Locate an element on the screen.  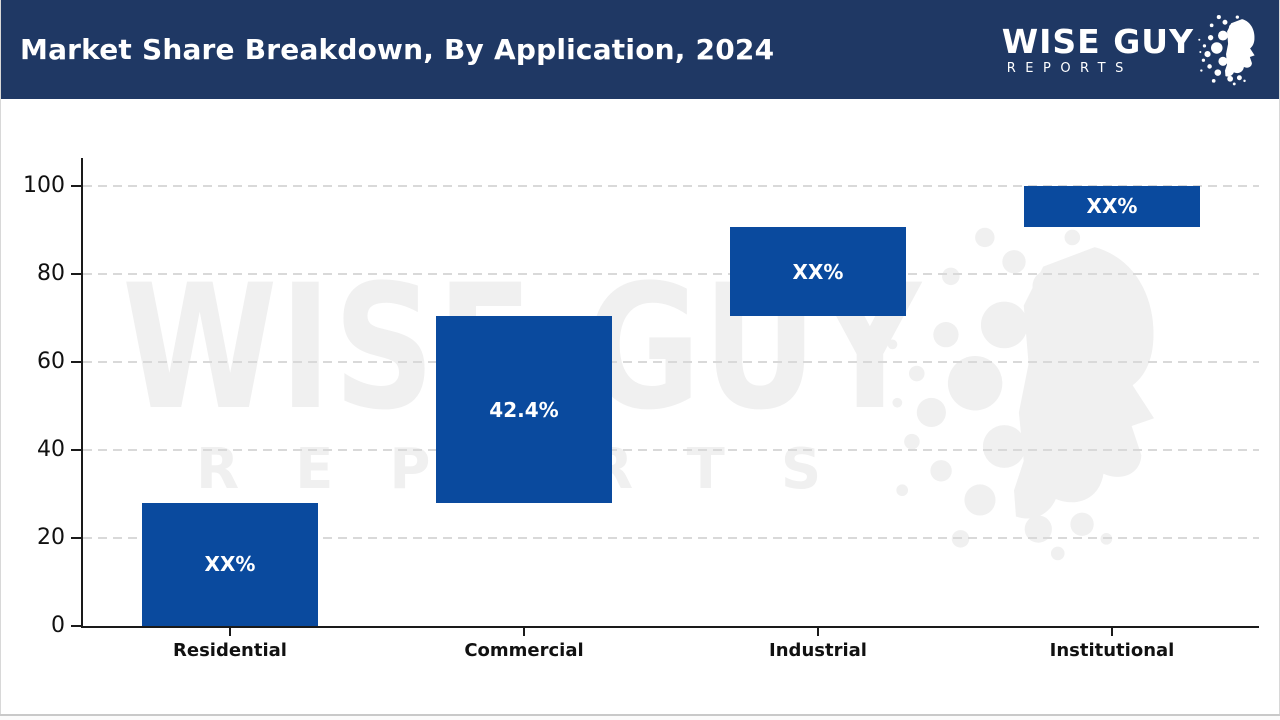
x-axis-line is located at coordinates (670, 627).